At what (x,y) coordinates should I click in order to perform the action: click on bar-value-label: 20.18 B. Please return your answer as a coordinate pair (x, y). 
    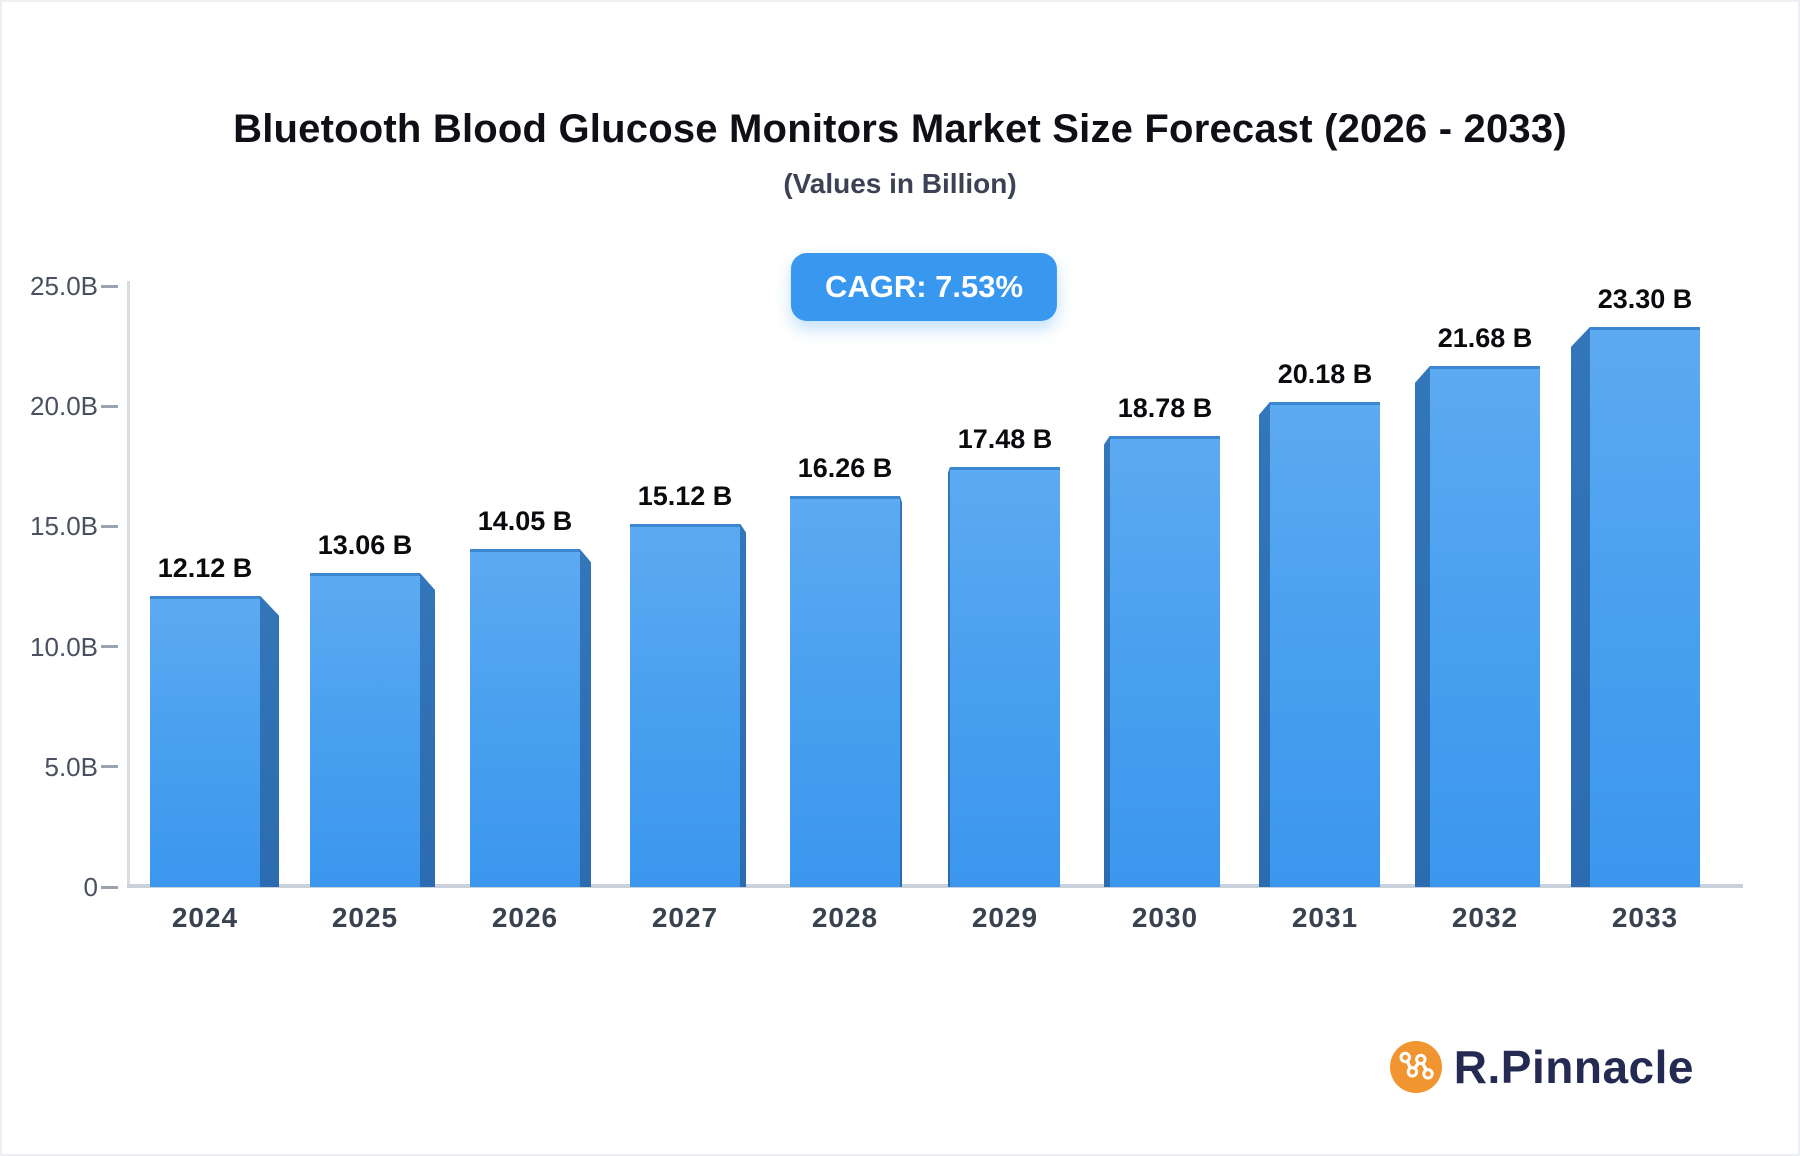
    Looking at the image, I should click on (1325, 373).